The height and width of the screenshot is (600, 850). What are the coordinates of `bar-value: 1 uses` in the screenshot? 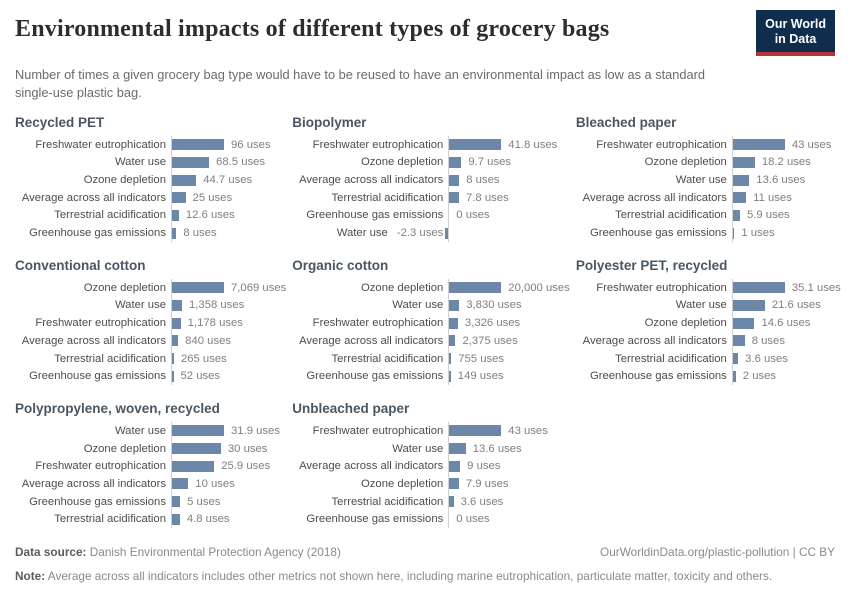 It's located at (758, 233).